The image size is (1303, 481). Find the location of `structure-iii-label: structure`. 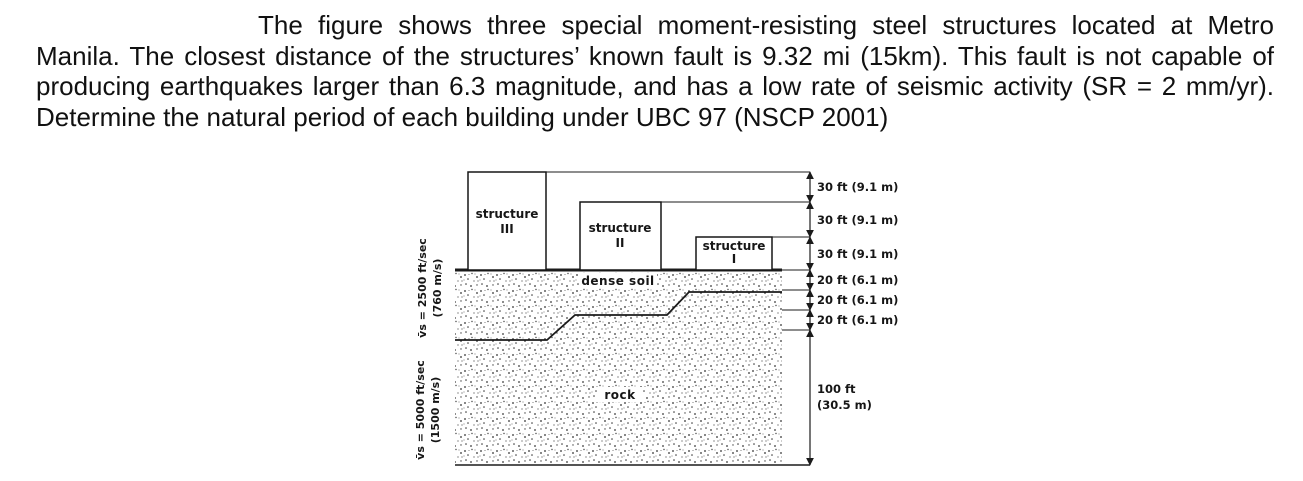

structure-iii-label: structure is located at coordinates (507, 214).